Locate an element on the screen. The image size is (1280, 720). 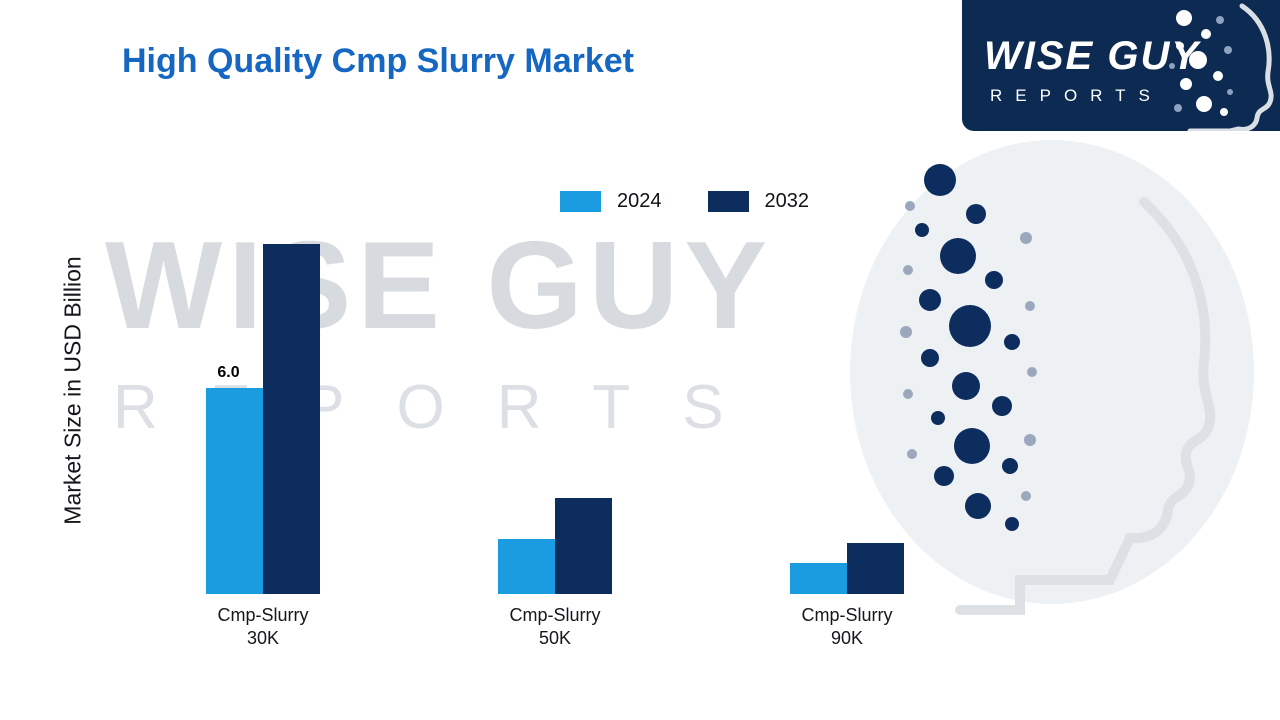
page-title: High Quality Cmp Slurry Market is located at coordinates (378, 61).